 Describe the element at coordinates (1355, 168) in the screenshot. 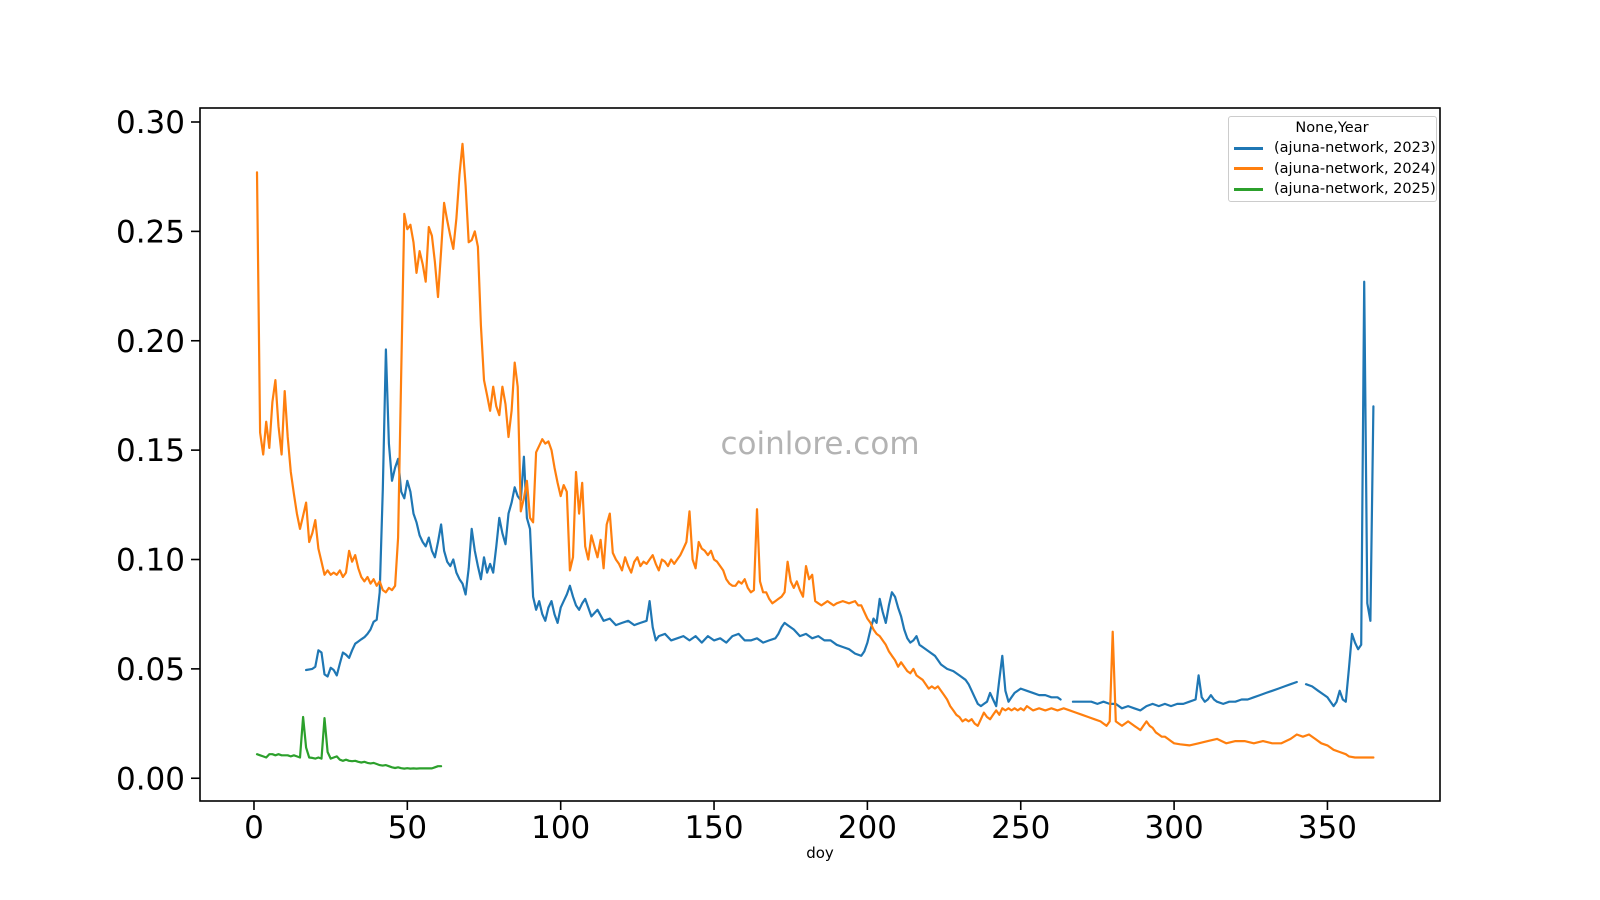

I see `legend-label-2024: (ajuna-network, 2024)` at that location.